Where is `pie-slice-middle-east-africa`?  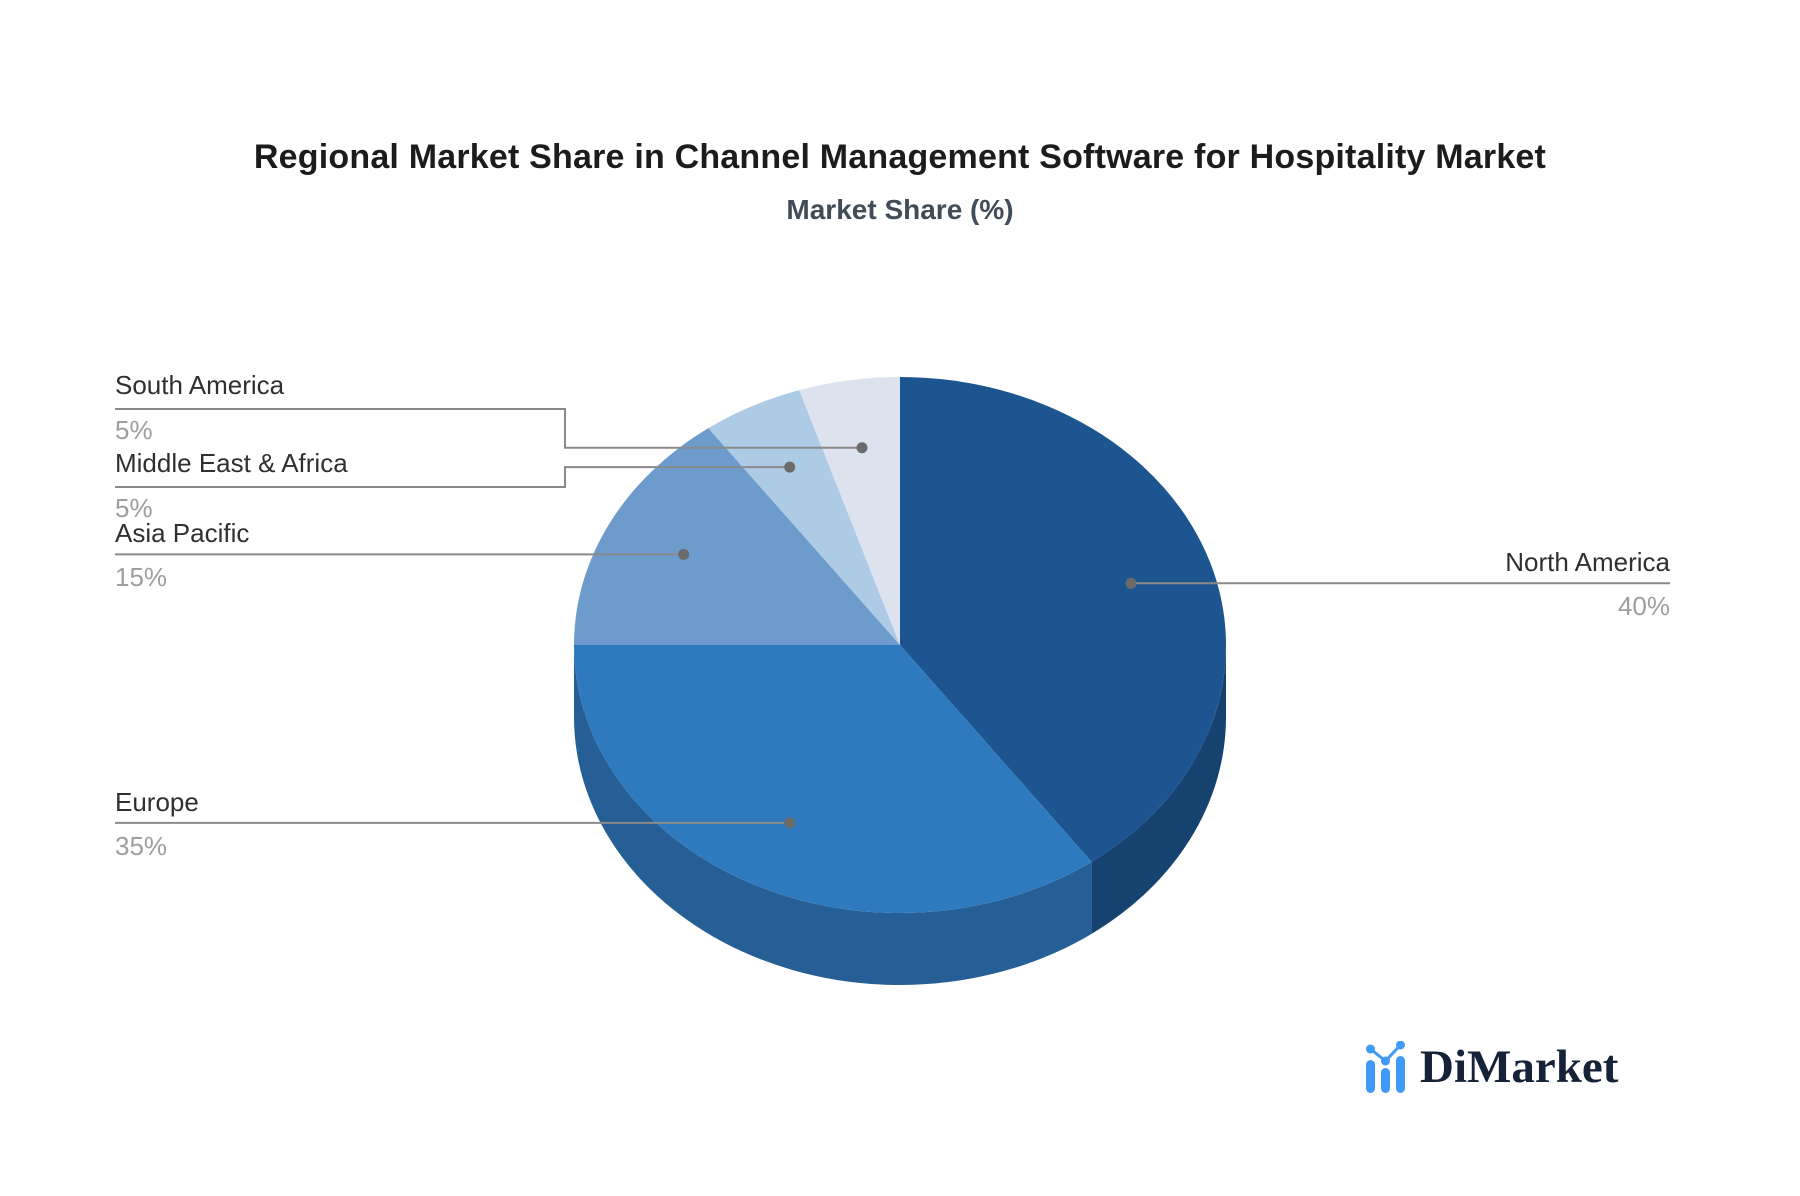 pie-slice-middle-east-africa is located at coordinates (804, 517).